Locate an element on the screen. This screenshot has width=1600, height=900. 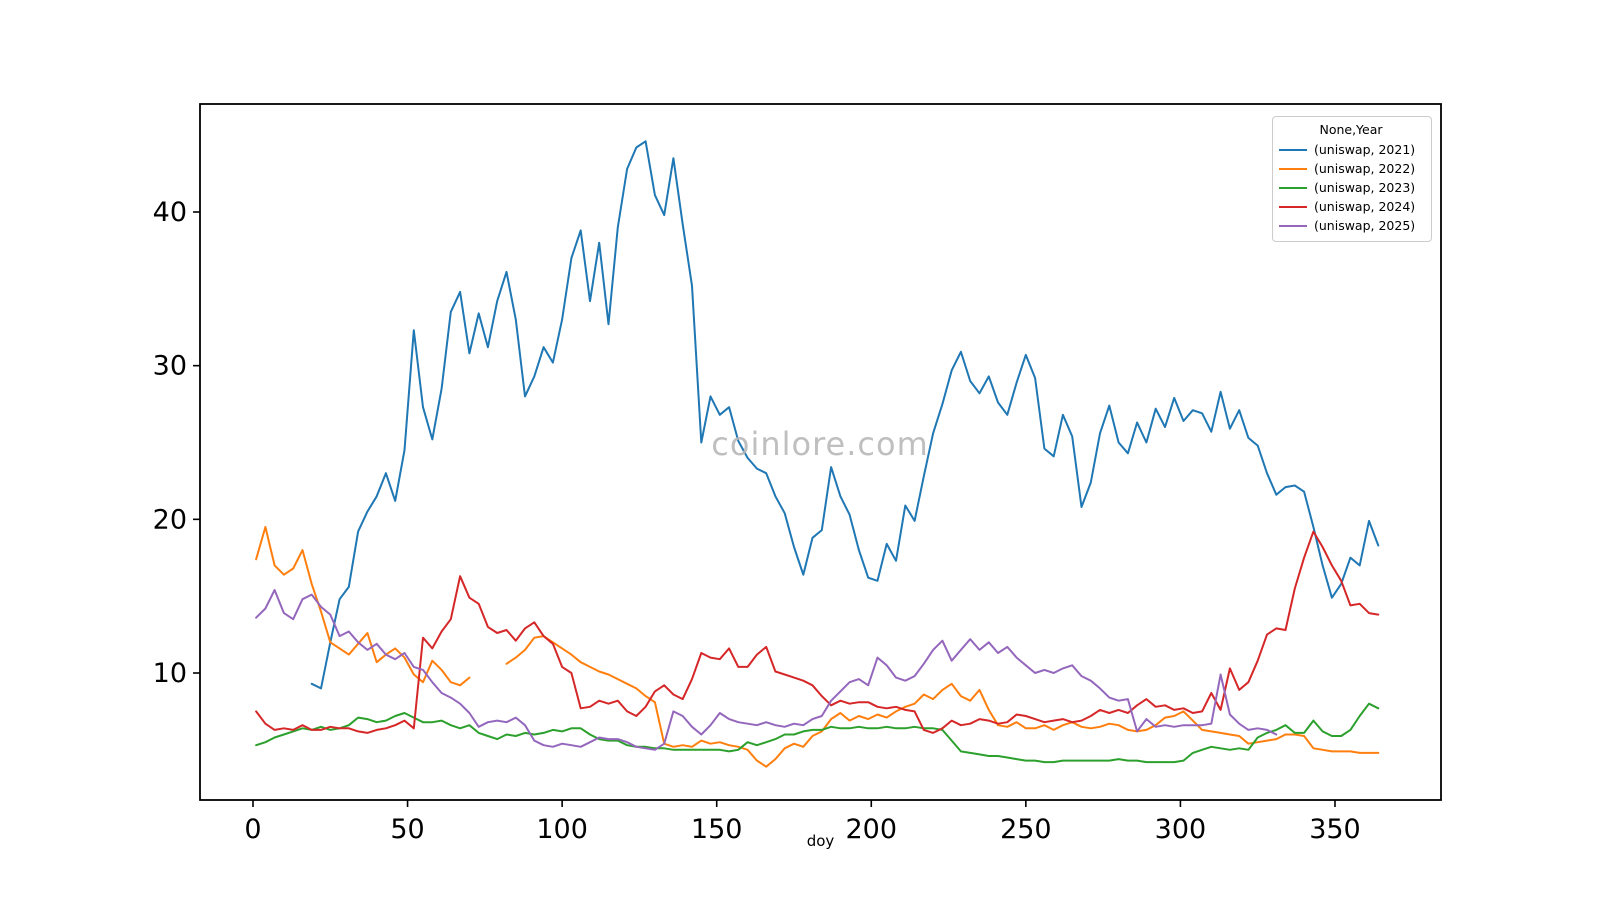
legend-entry: (uniswap, 2025) is located at coordinates (1351, 225).